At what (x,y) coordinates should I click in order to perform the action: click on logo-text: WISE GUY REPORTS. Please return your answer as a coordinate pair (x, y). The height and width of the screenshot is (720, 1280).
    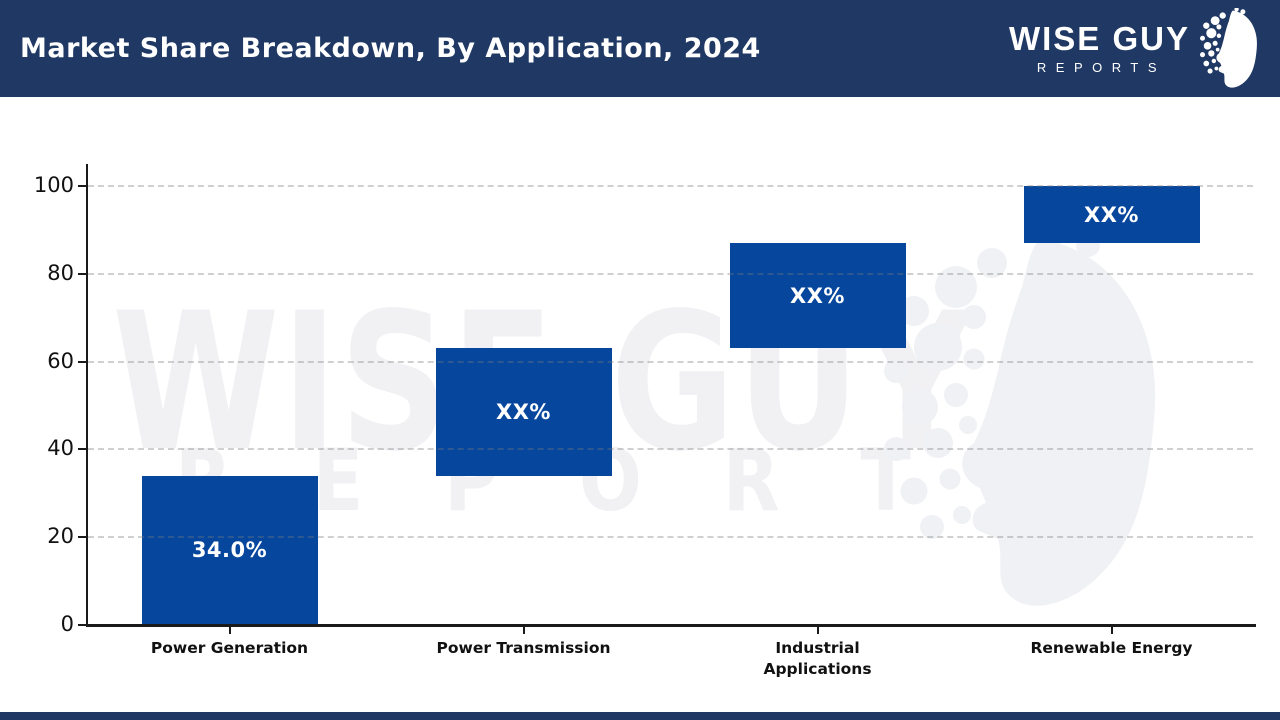
    Looking at the image, I should click on (1099, 47).